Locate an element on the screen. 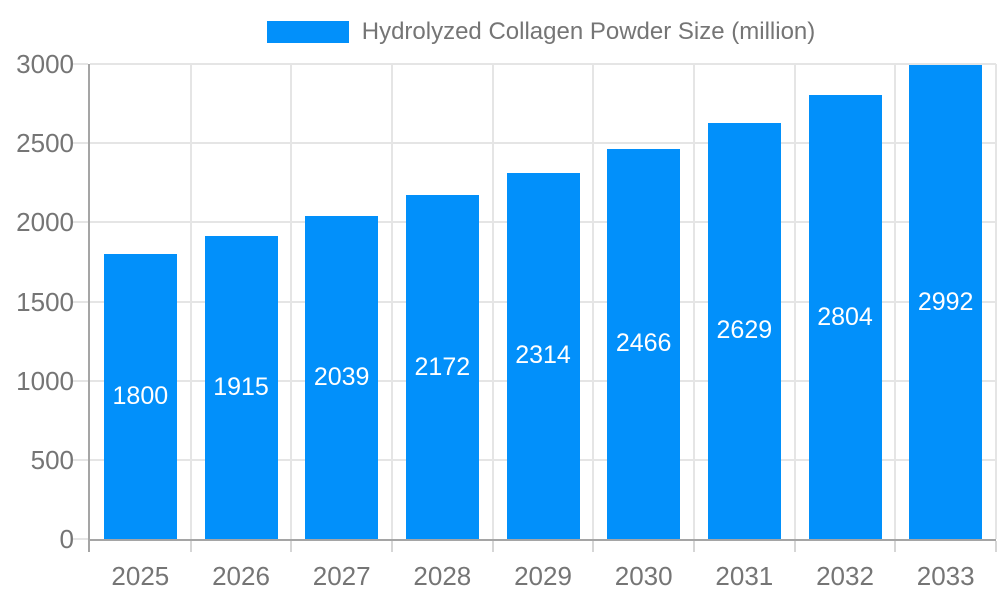 The width and height of the screenshot is (1000, 600). bar: 2314 is located at coordinates (543, 355).